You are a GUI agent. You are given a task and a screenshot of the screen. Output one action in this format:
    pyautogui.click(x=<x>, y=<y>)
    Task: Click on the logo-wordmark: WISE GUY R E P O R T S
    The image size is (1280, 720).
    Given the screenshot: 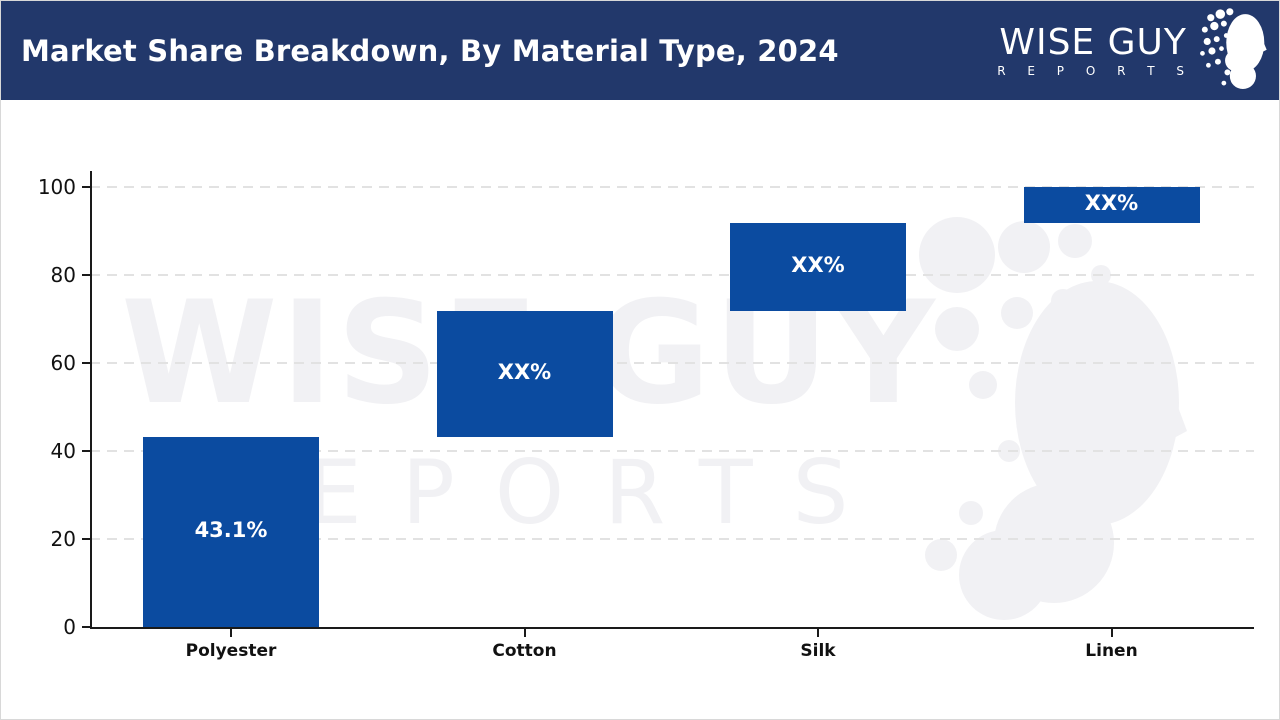 What is the action you would take?
    pyautogui.click(x=1093, y=49)
    